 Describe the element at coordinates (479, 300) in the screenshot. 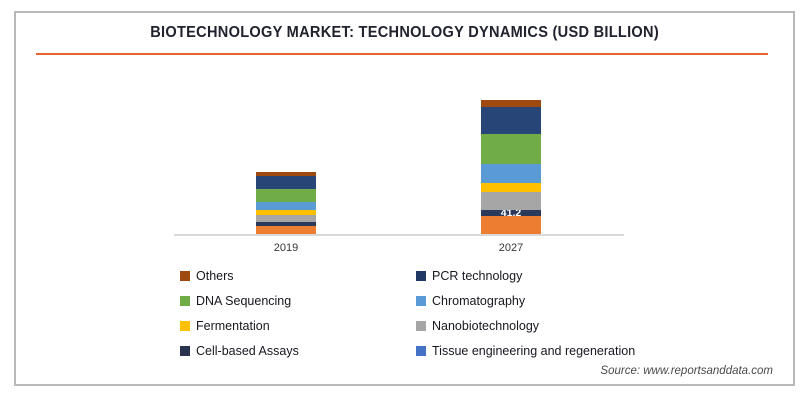

I see `legend-label: Chromatography` at that location.